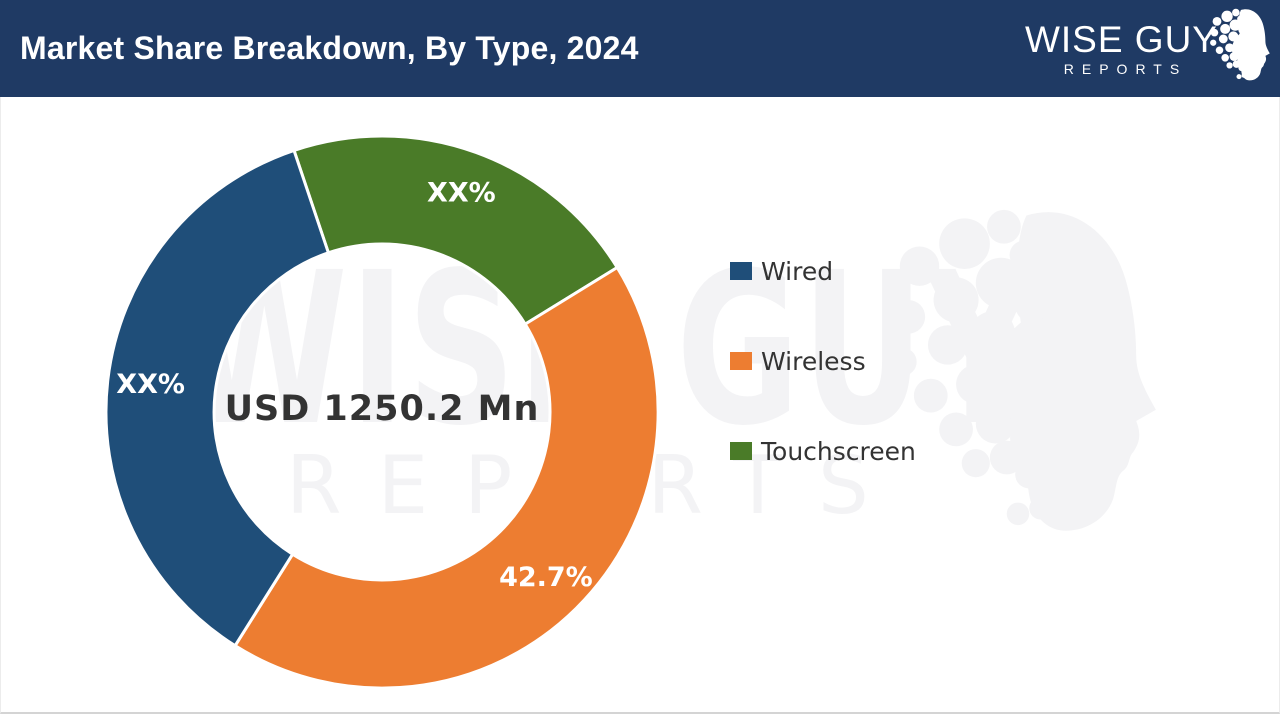 This screenshot has width=1280, height=720. I want to click on legend-swatch-wired, so click(741, 271).